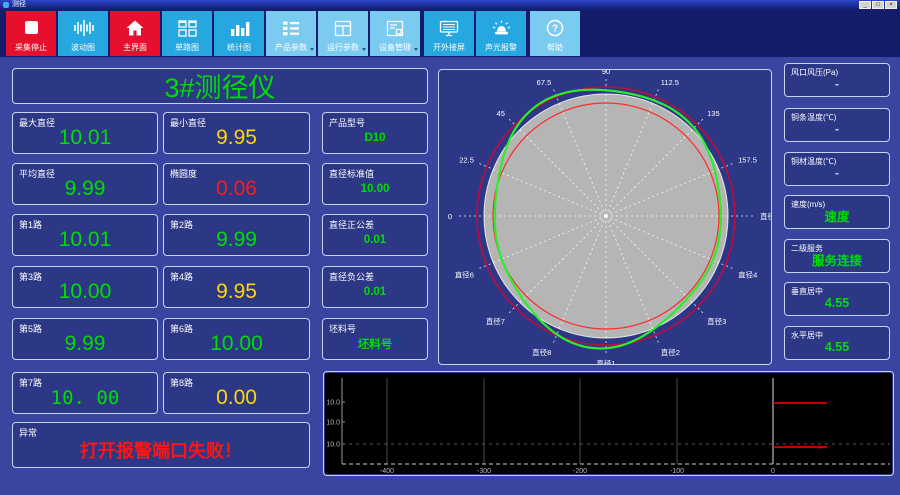  I want to click on status-panel: 铜条温度(℃) -, so click(837, 125).